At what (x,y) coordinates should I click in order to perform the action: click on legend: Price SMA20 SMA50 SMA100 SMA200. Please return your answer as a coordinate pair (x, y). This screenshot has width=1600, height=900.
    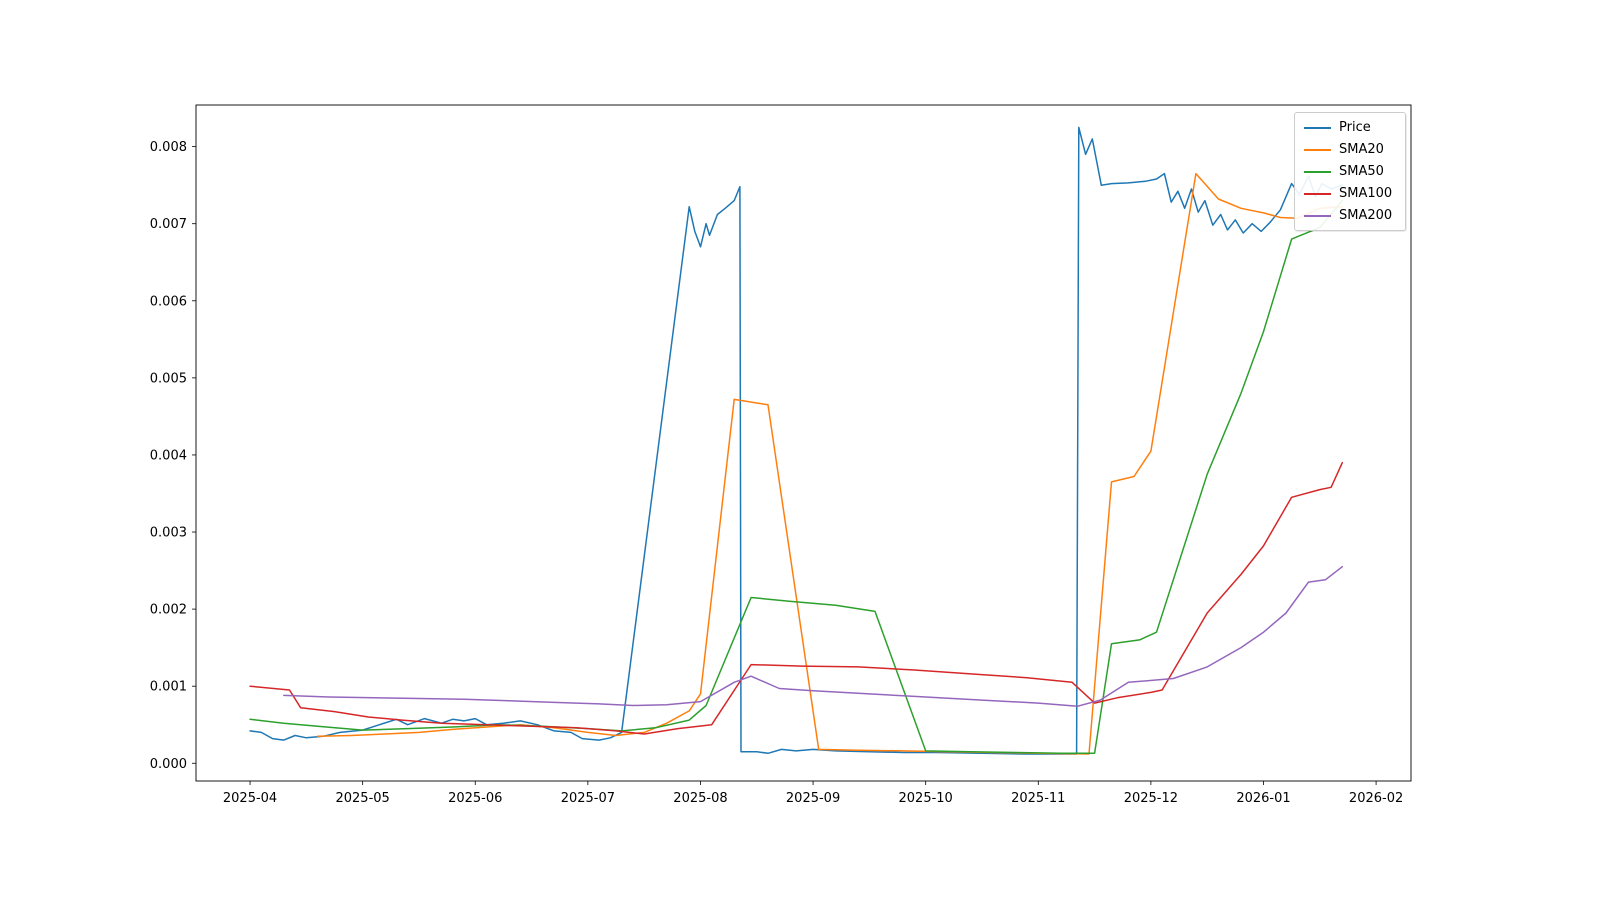
    Looking at the image, I should click on (1350, 171).